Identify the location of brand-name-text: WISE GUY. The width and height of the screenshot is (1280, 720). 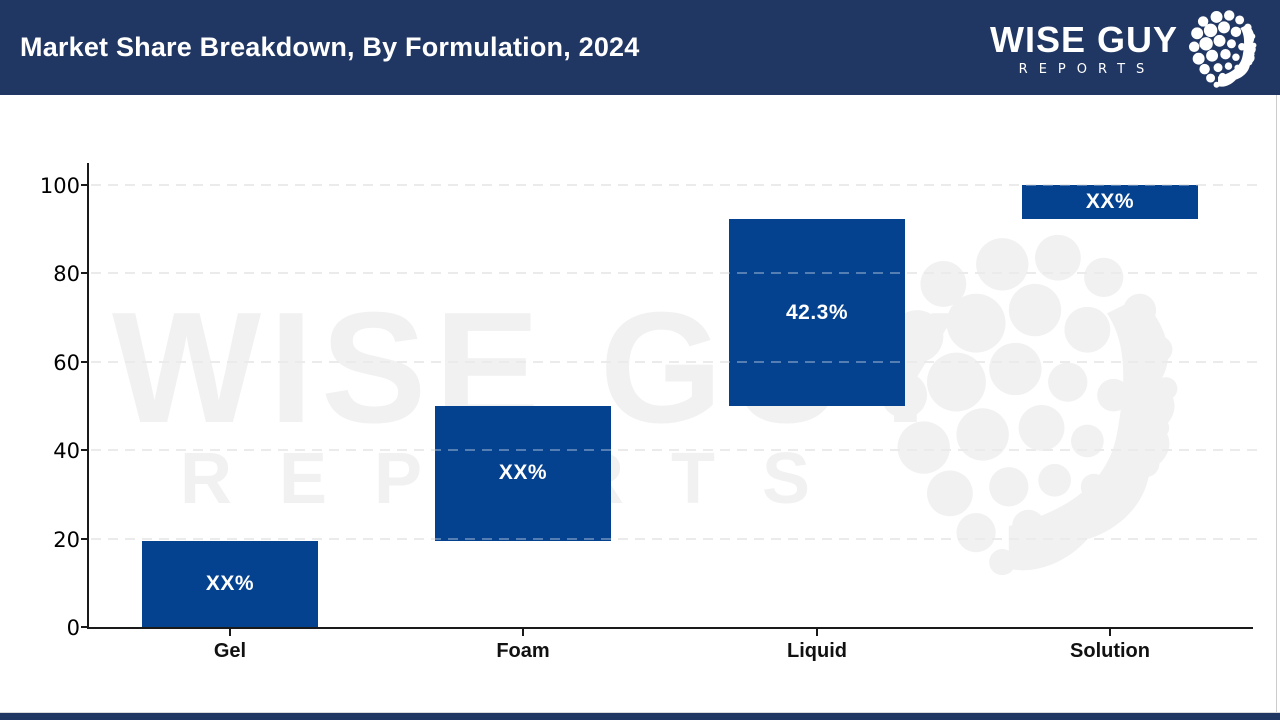
(1083, 39).